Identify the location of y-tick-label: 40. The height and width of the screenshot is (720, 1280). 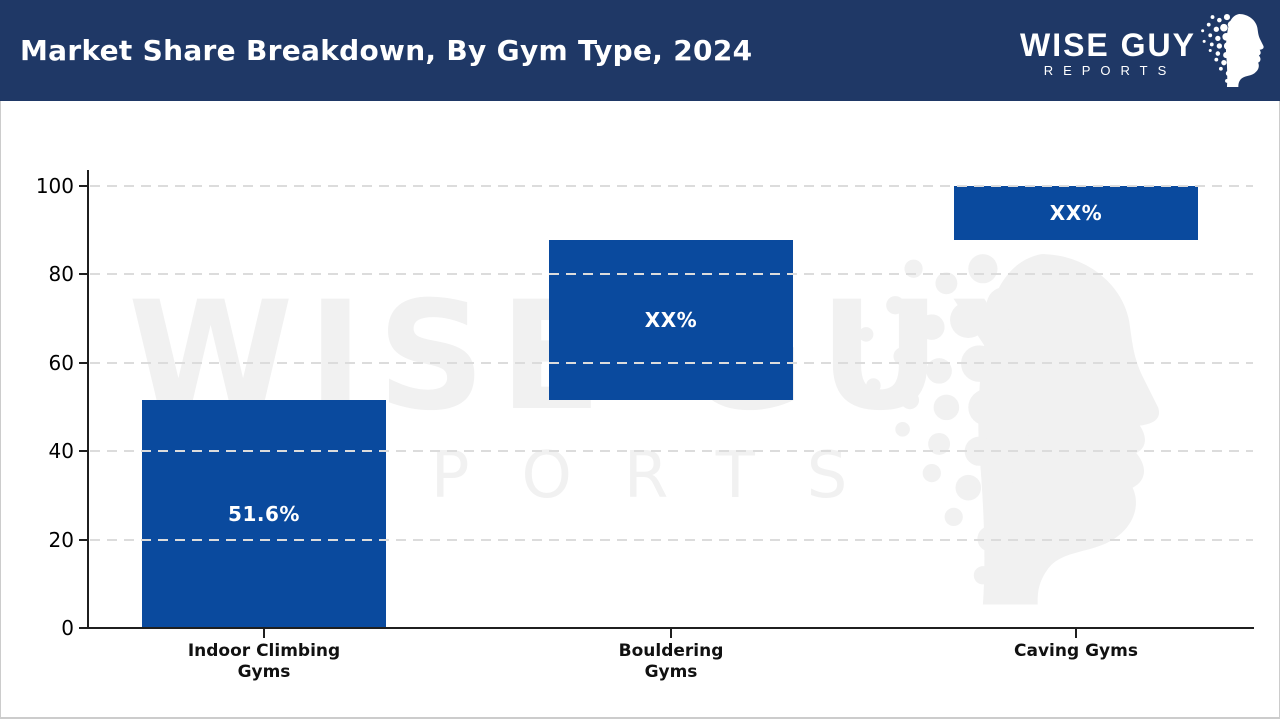
(61, 451).